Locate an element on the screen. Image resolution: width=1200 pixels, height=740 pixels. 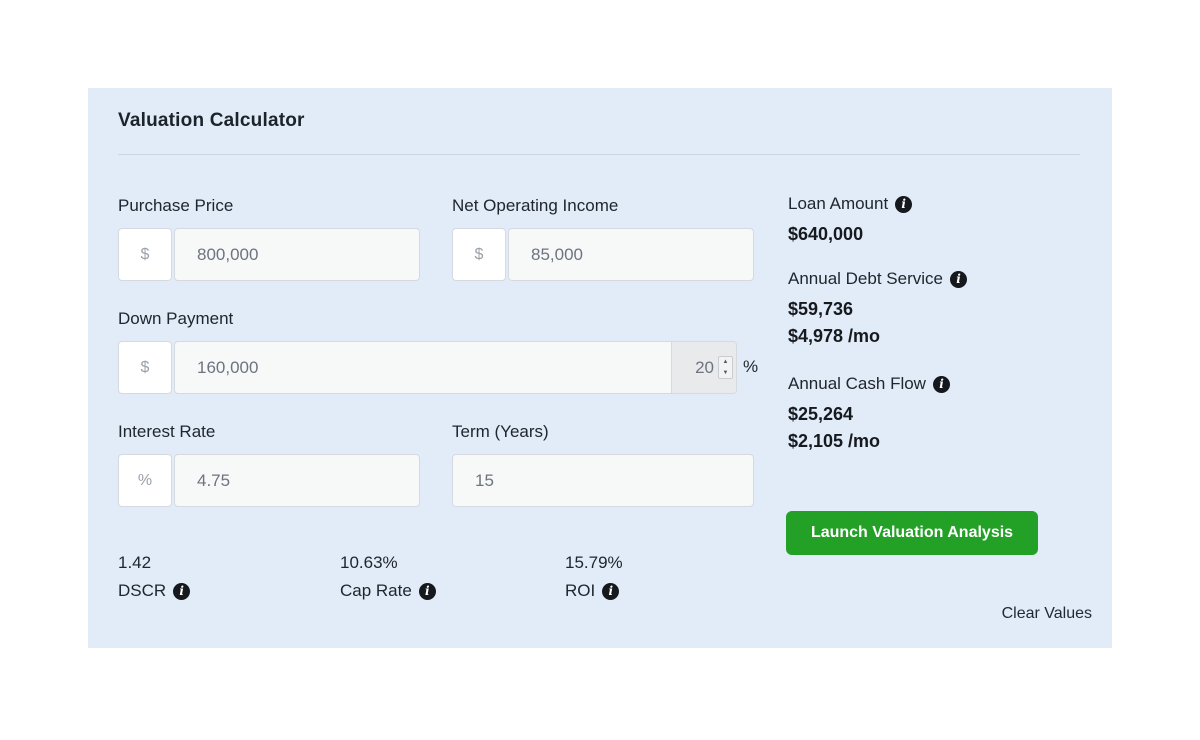
annual-cash-flow-value: $25,264 is located at coordinates (821, 414).